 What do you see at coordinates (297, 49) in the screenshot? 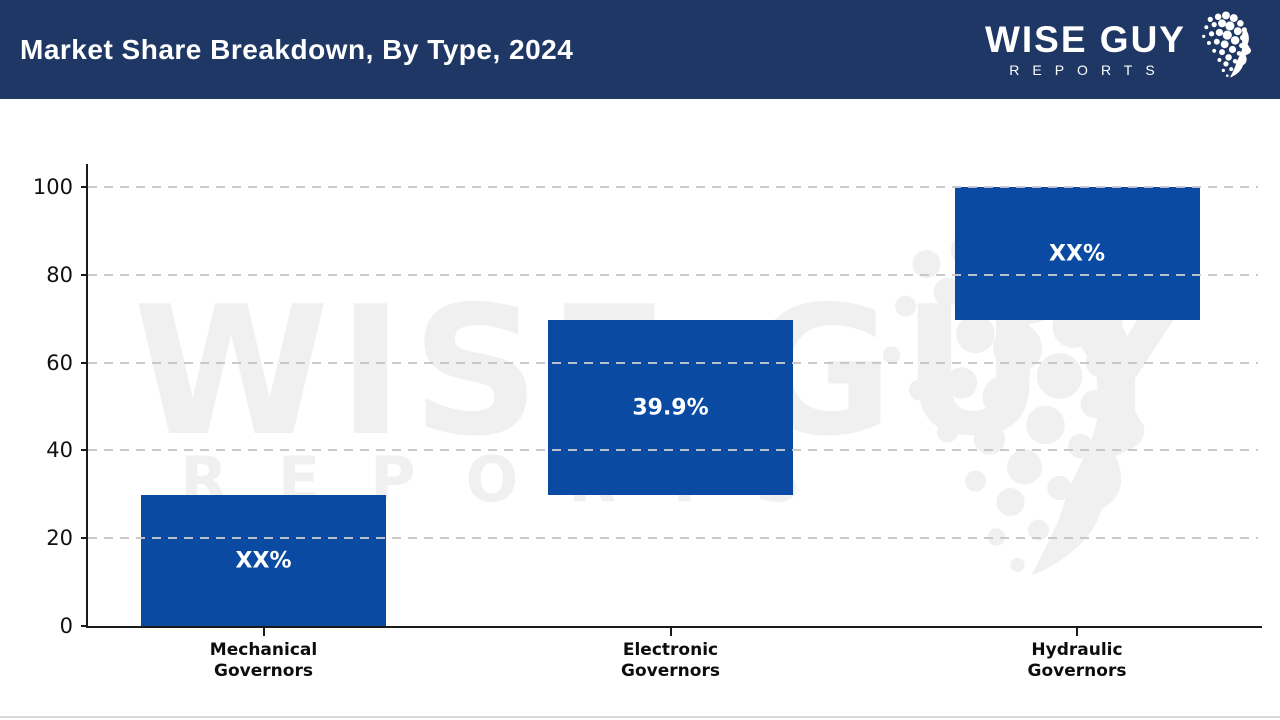
I see `chart-title: Market Share Breakdown, By Type, 2024` at bounding box center [297, 49].